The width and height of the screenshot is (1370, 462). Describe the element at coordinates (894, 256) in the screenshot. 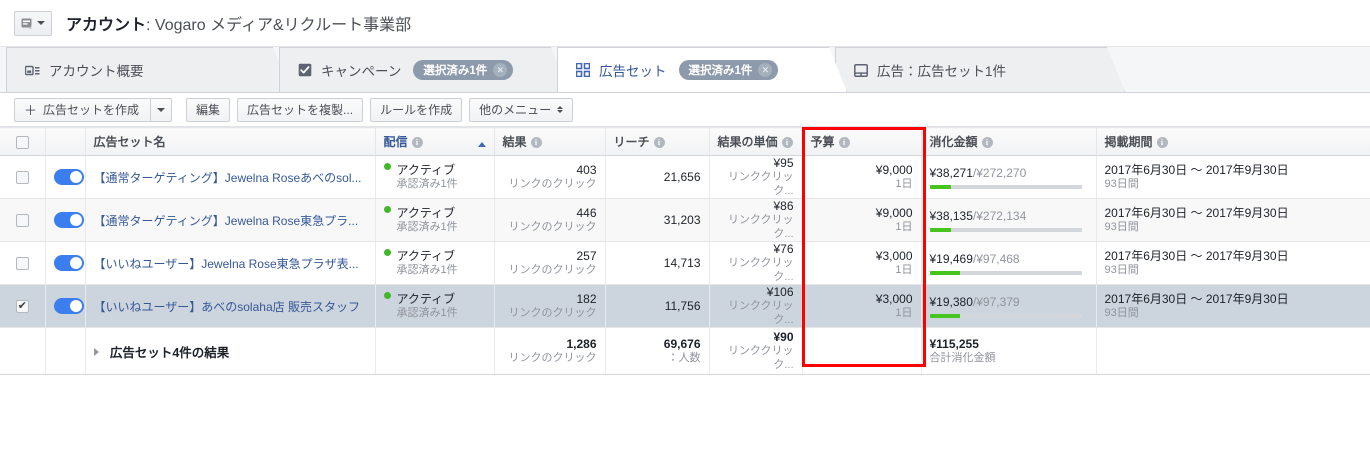

I see `budget-value: ¥3,000` at that location.